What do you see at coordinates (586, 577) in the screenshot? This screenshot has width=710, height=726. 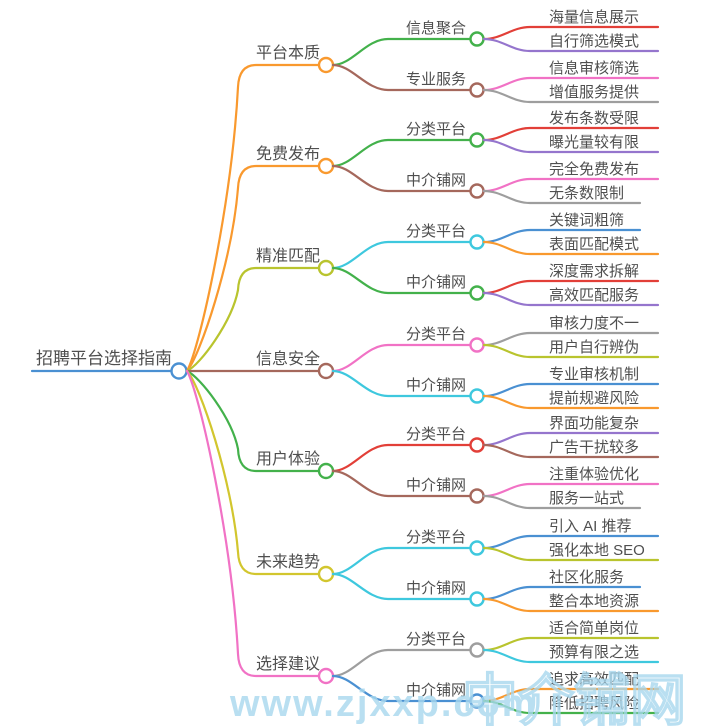 I see `leaf-label-5-1-0: 社区化服务` at bounding box center [586, 577].